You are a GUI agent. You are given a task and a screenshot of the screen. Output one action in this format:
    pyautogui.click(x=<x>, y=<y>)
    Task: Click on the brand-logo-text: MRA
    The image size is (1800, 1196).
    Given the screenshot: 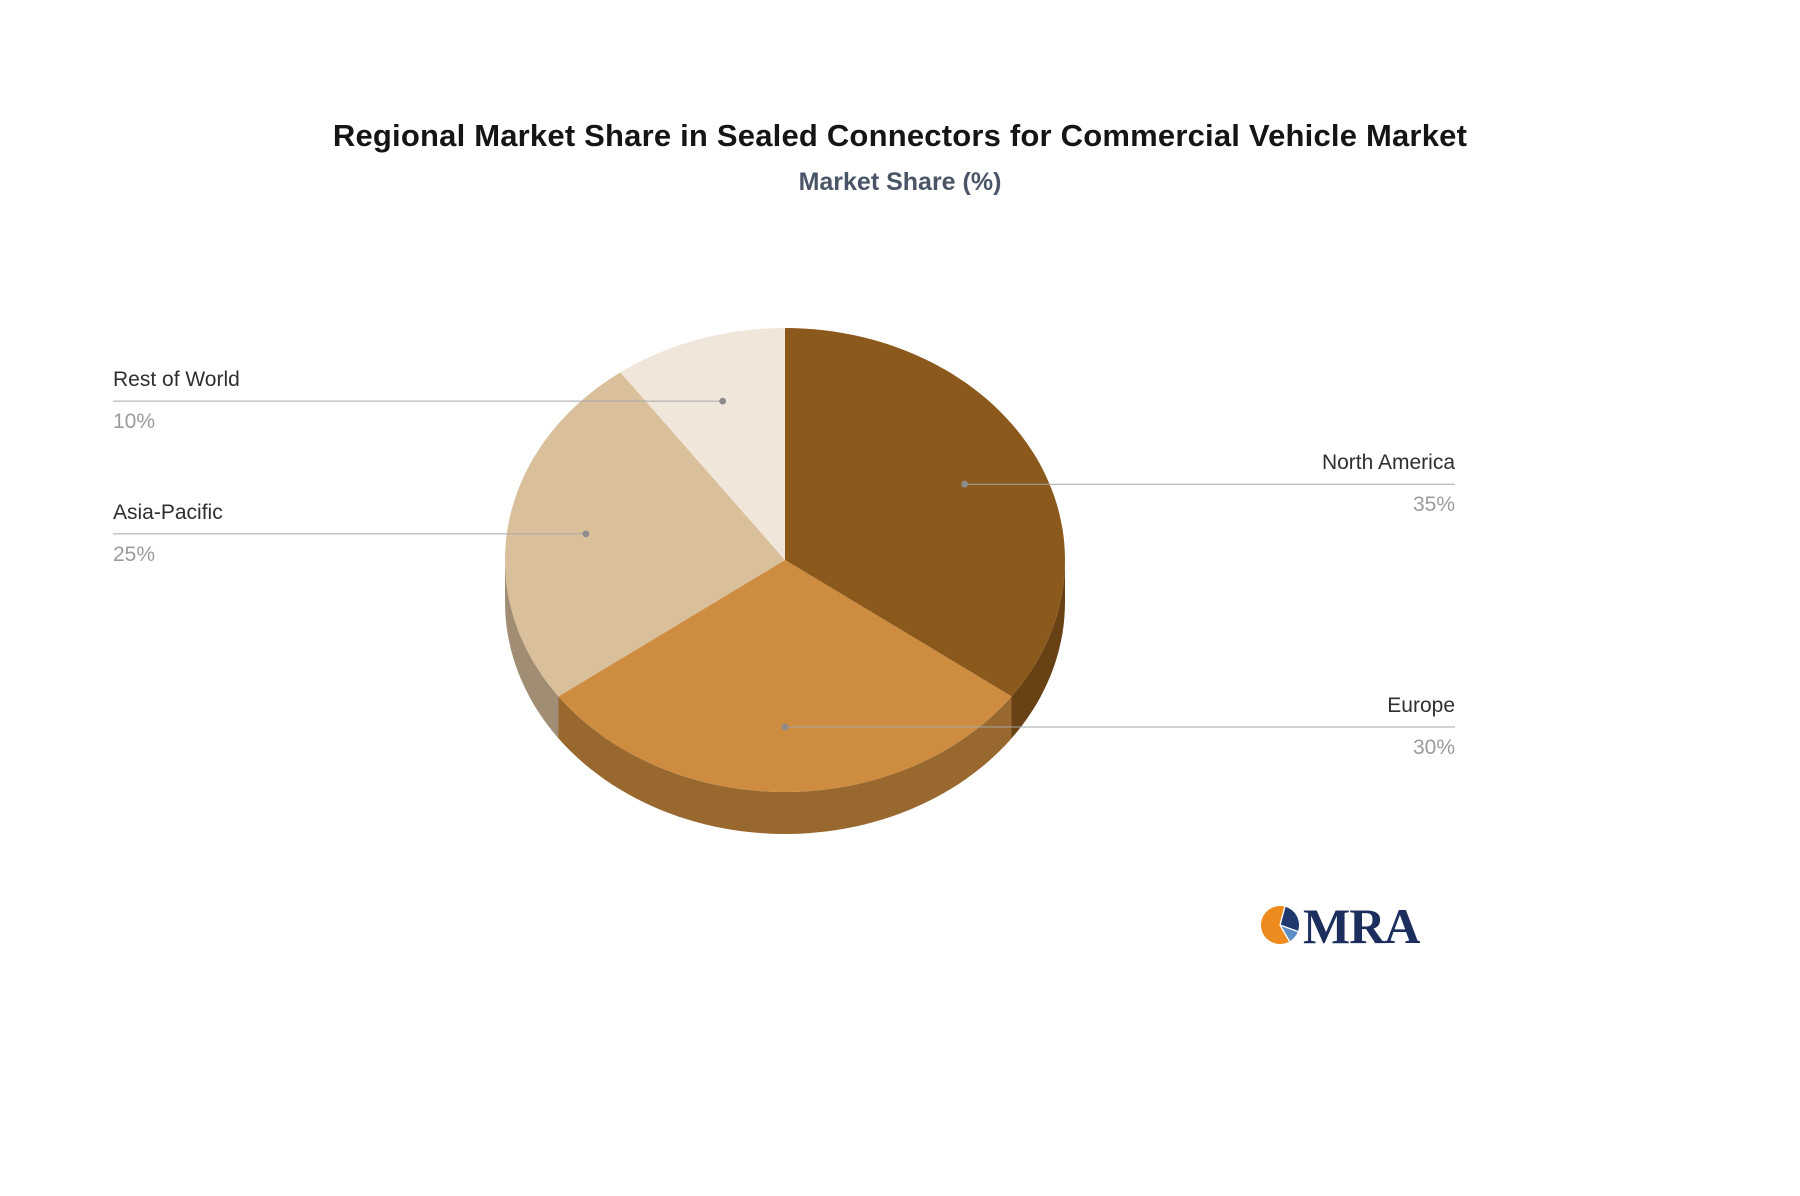 What is the action you would take?
    pyautogui.click(x=1361, y=926)
    